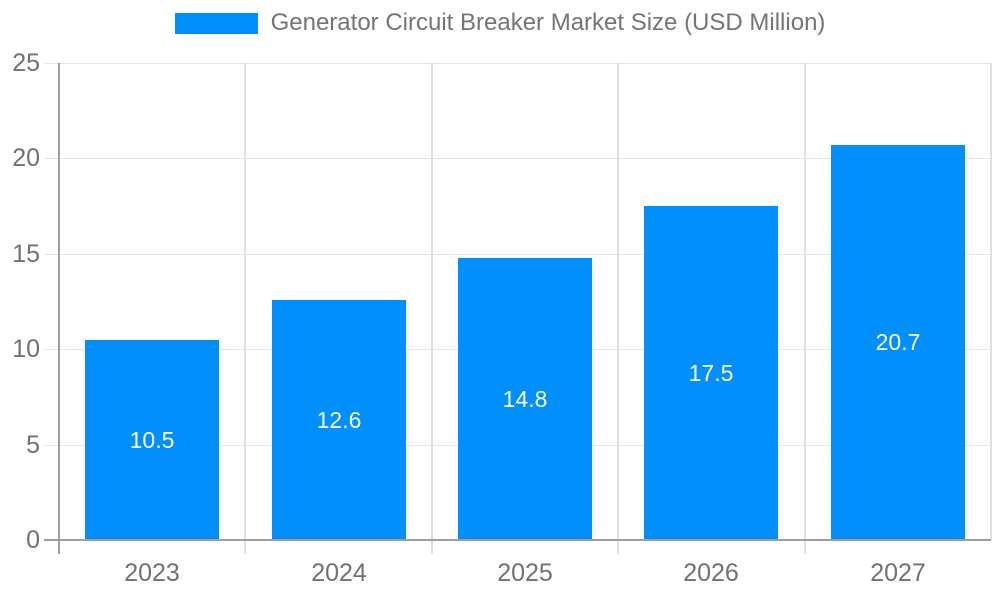  What do you see at coordinates (26, 63) in the screenshot?
I see `y-axis-tick-label: 25` at bounding box center [26, 63].